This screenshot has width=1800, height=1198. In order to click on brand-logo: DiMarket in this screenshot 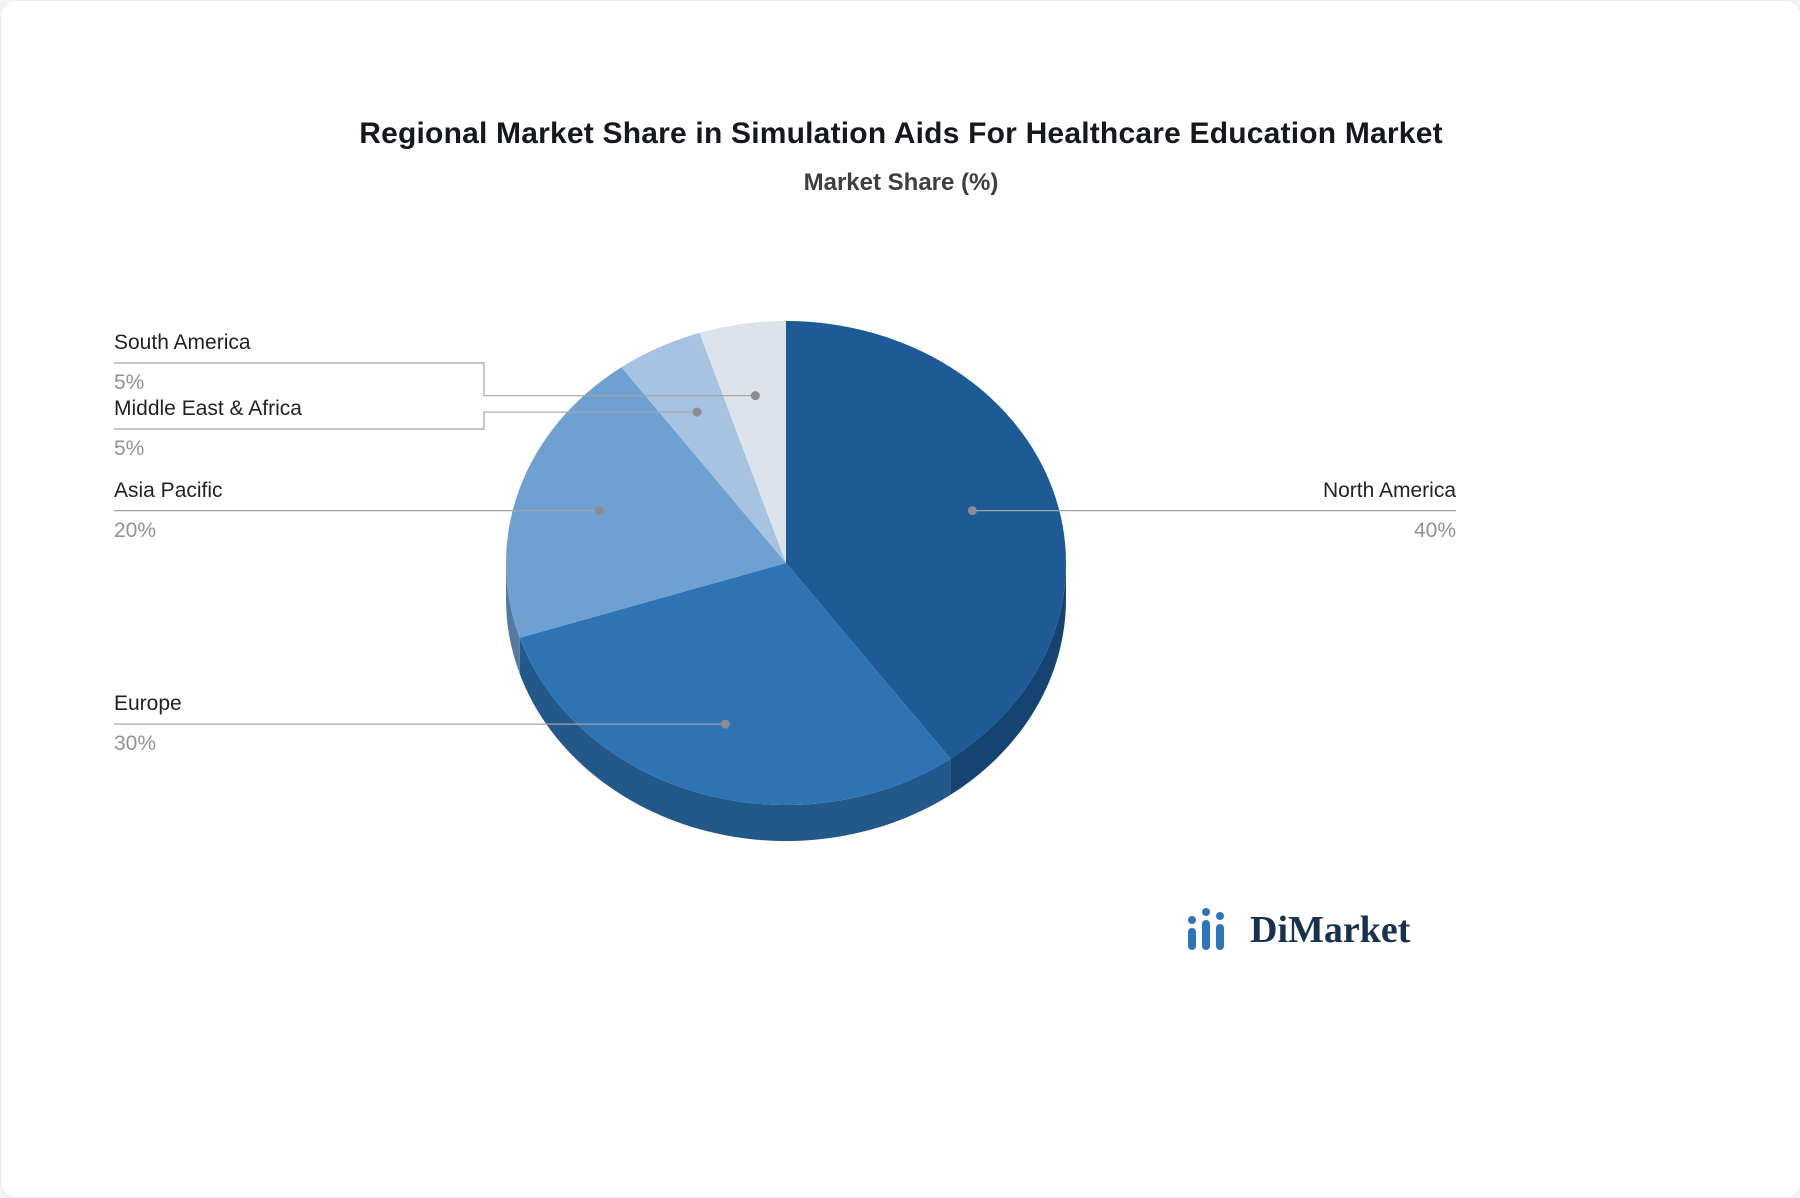, I will do `click(1298, 930)`.